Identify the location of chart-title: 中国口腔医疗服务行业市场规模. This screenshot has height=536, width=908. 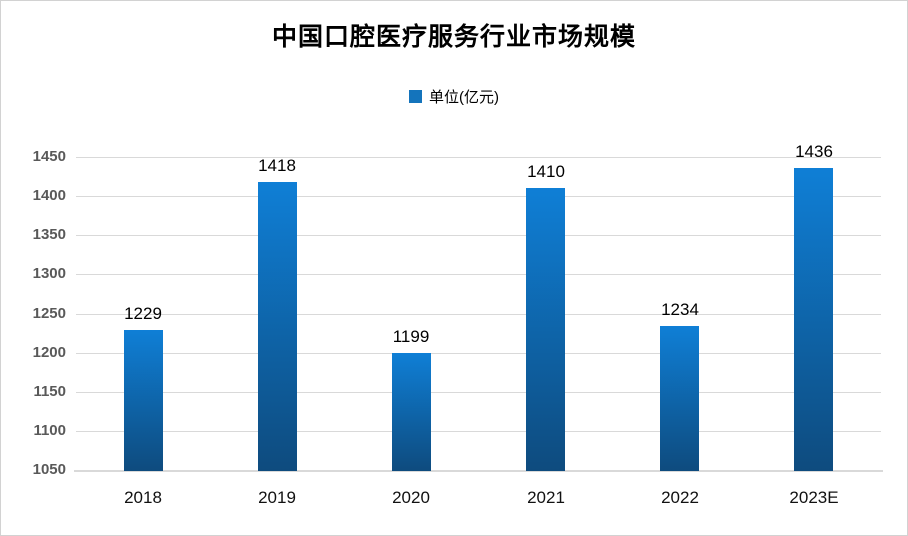
(453, 37).